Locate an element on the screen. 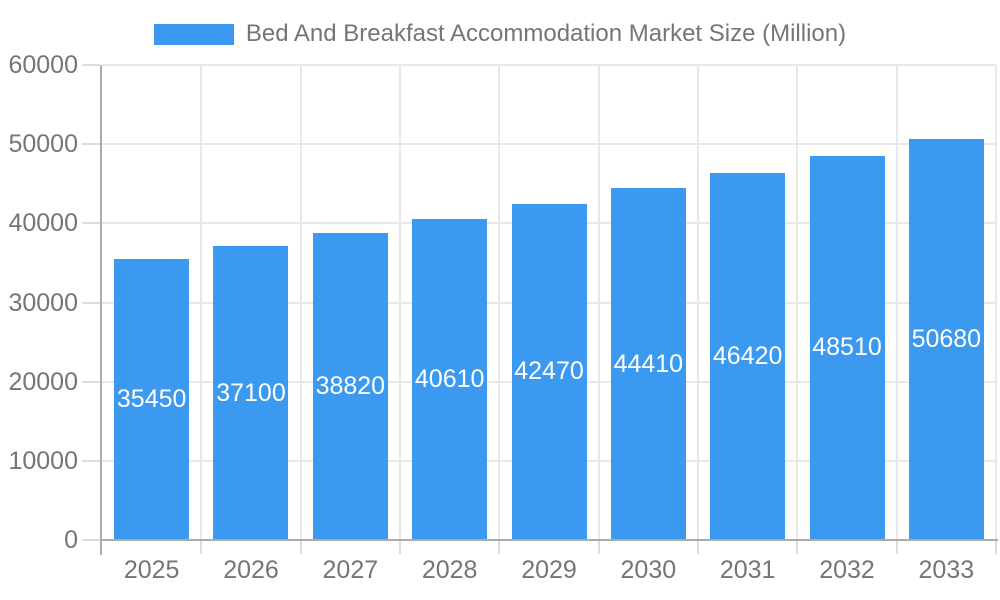 The image size is (1000, 600). y-axis-line is located at coordinates (101, 310).